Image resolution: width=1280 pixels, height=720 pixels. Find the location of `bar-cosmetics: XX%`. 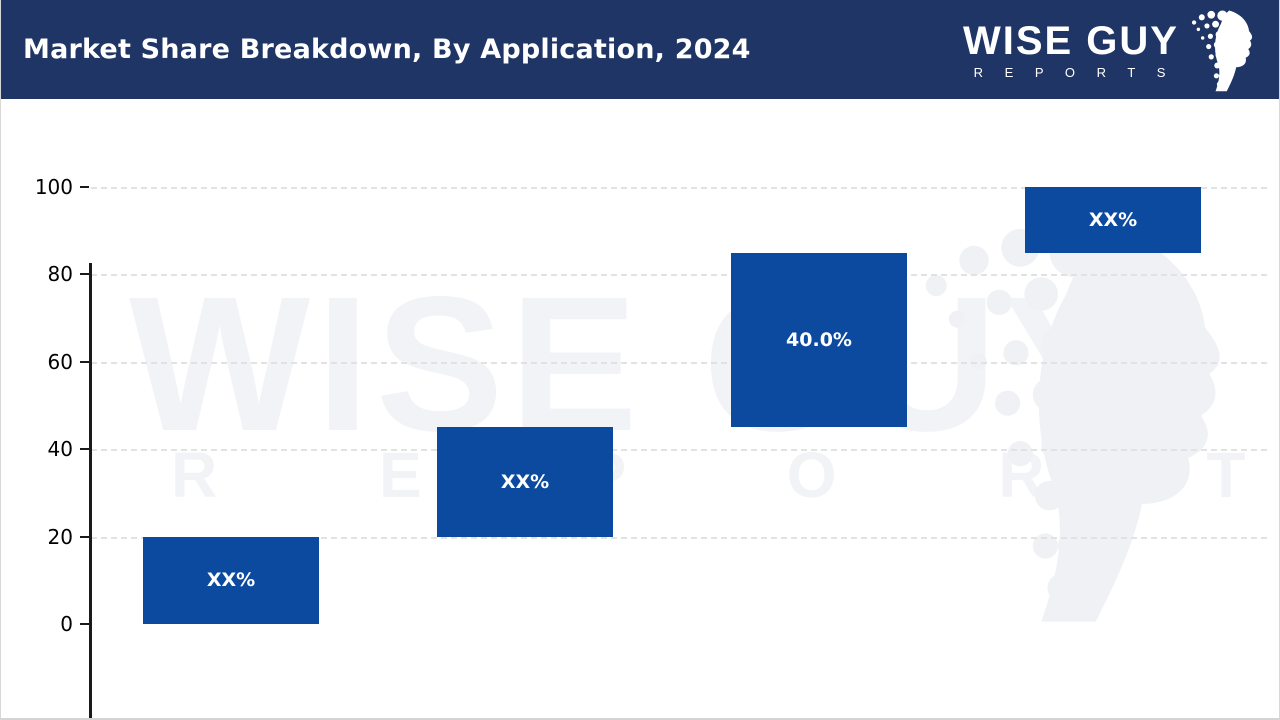

bar-cosmetics: XX% is located at coordinates (231, 580).